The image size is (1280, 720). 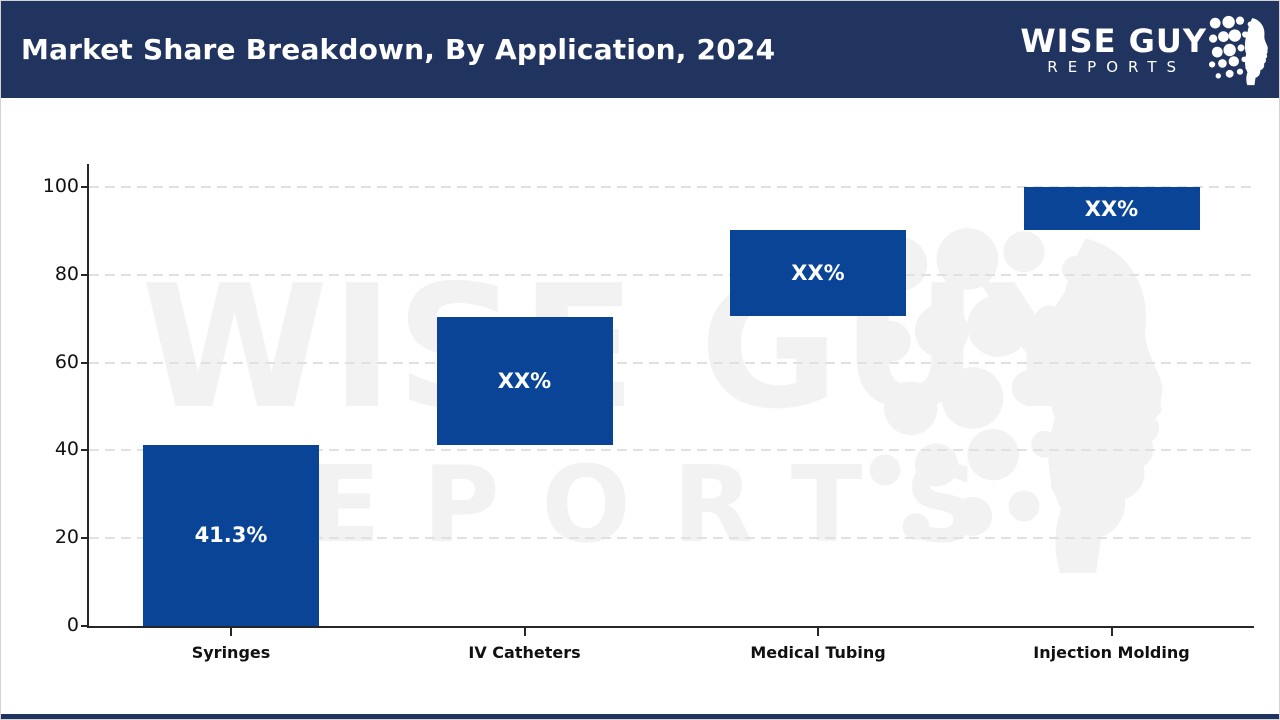 I want to click on y-tick-label-100: 100, so click(x=60, y=186).